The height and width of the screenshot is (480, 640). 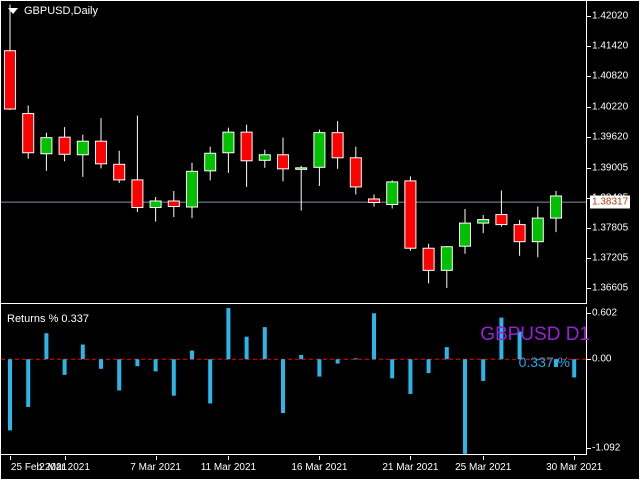 What do you see at coordinates (610, 168) in the screenshot?
I see `price-tick-label: 1.39005` at bounding box center [610, 168].